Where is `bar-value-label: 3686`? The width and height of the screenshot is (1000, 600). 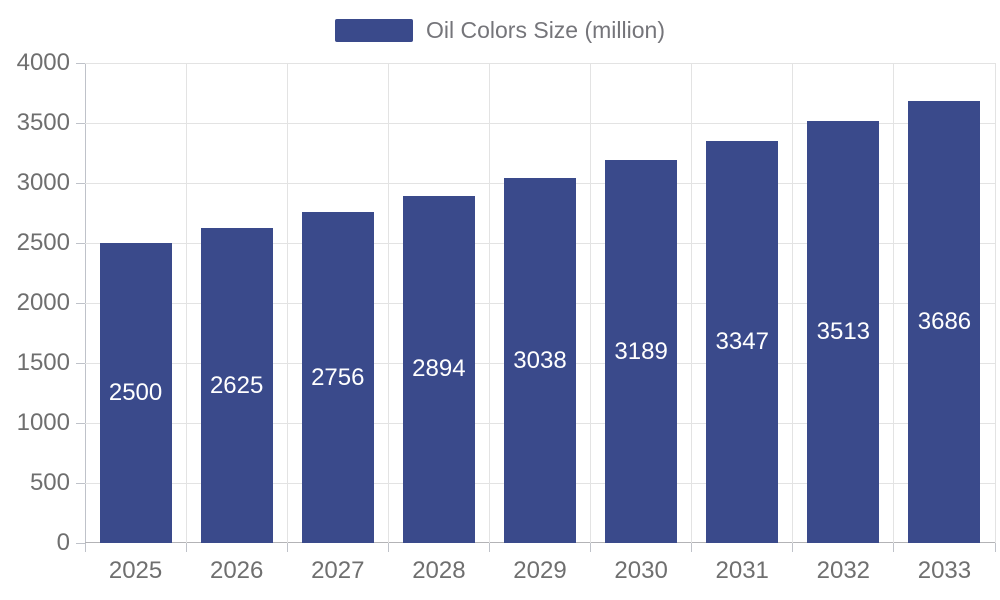 bar-value-label: 3686 is located at coordinates (944, 321).